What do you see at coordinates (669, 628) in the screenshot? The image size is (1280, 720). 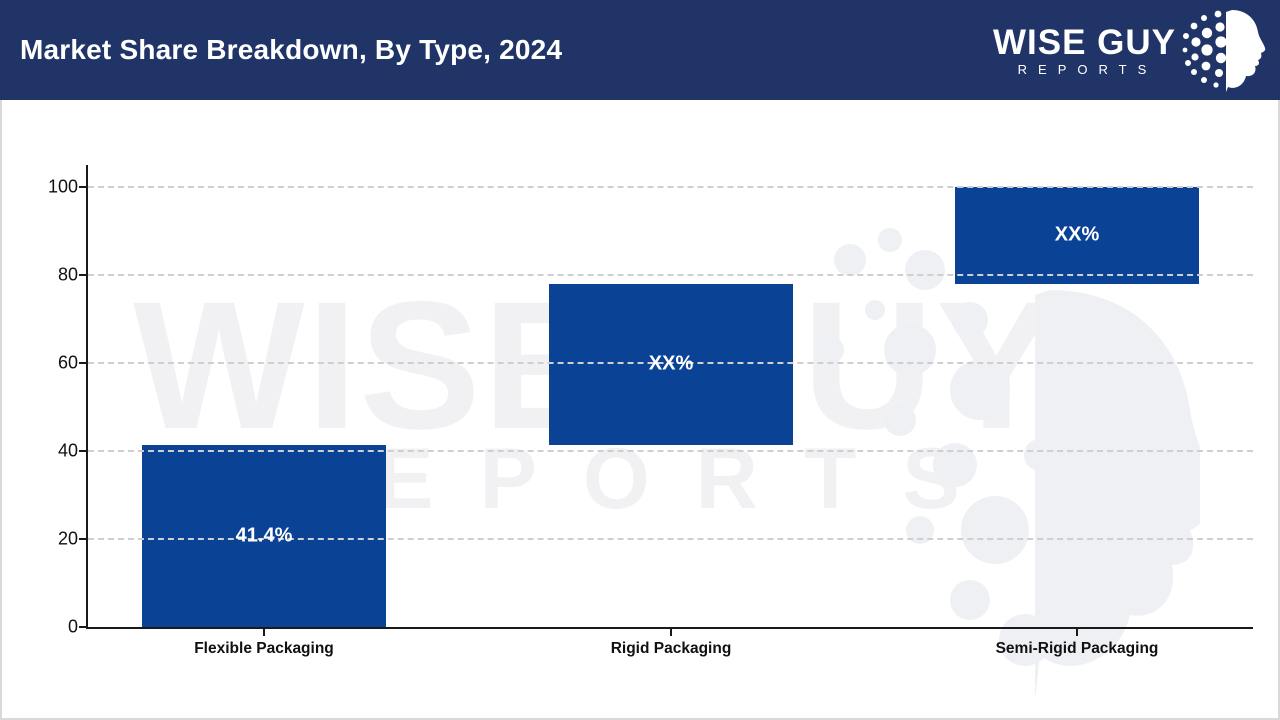 I see `x-axis-line` at bounding box center [669, 628].